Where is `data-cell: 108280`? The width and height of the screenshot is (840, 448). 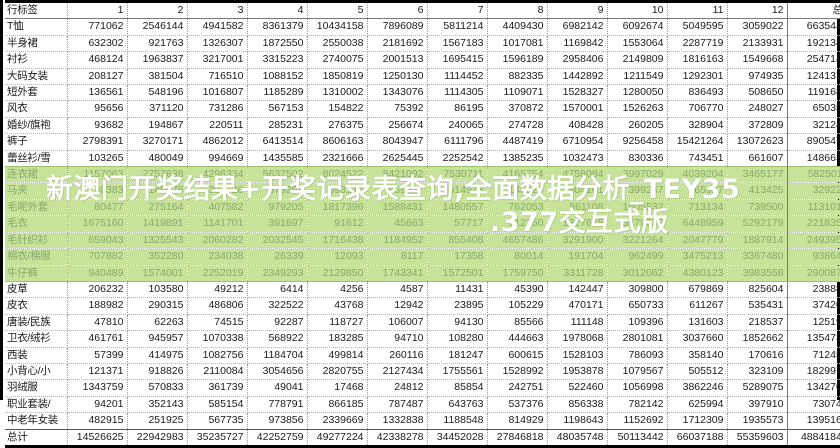 data-cell: 108280 is located at coordinates (457, 339).